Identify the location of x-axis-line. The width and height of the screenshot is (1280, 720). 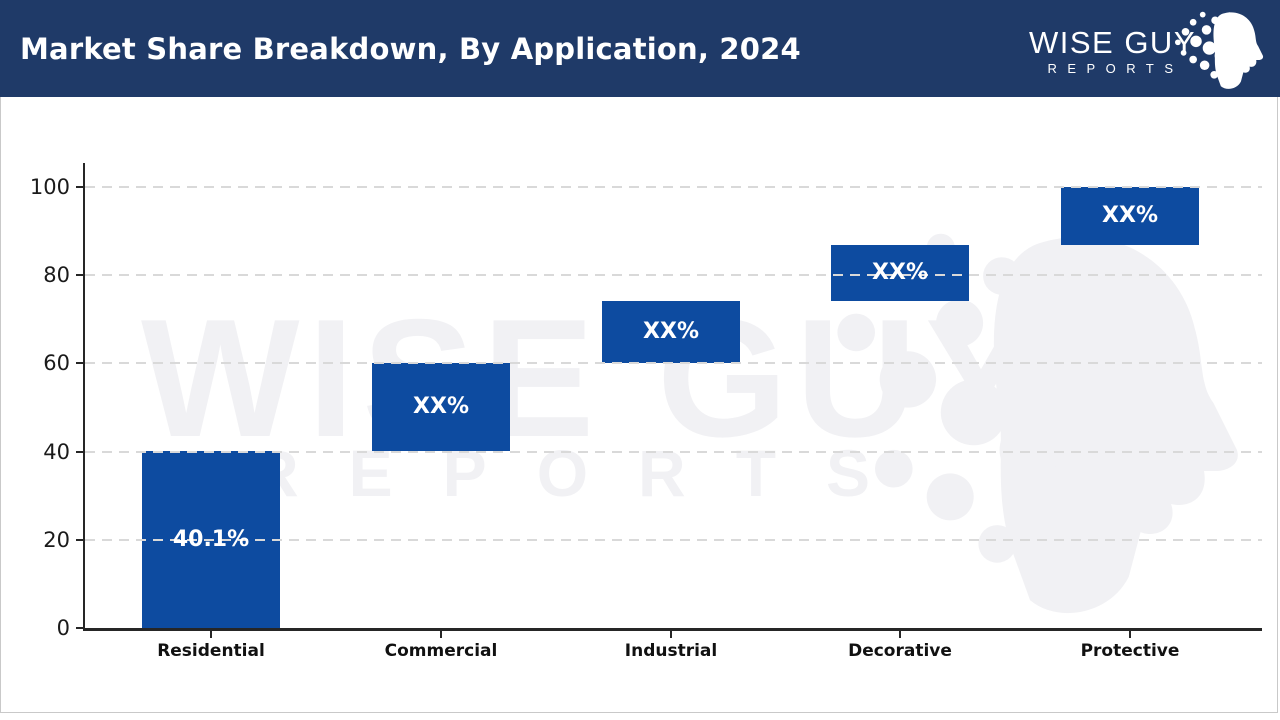
(672, 629).